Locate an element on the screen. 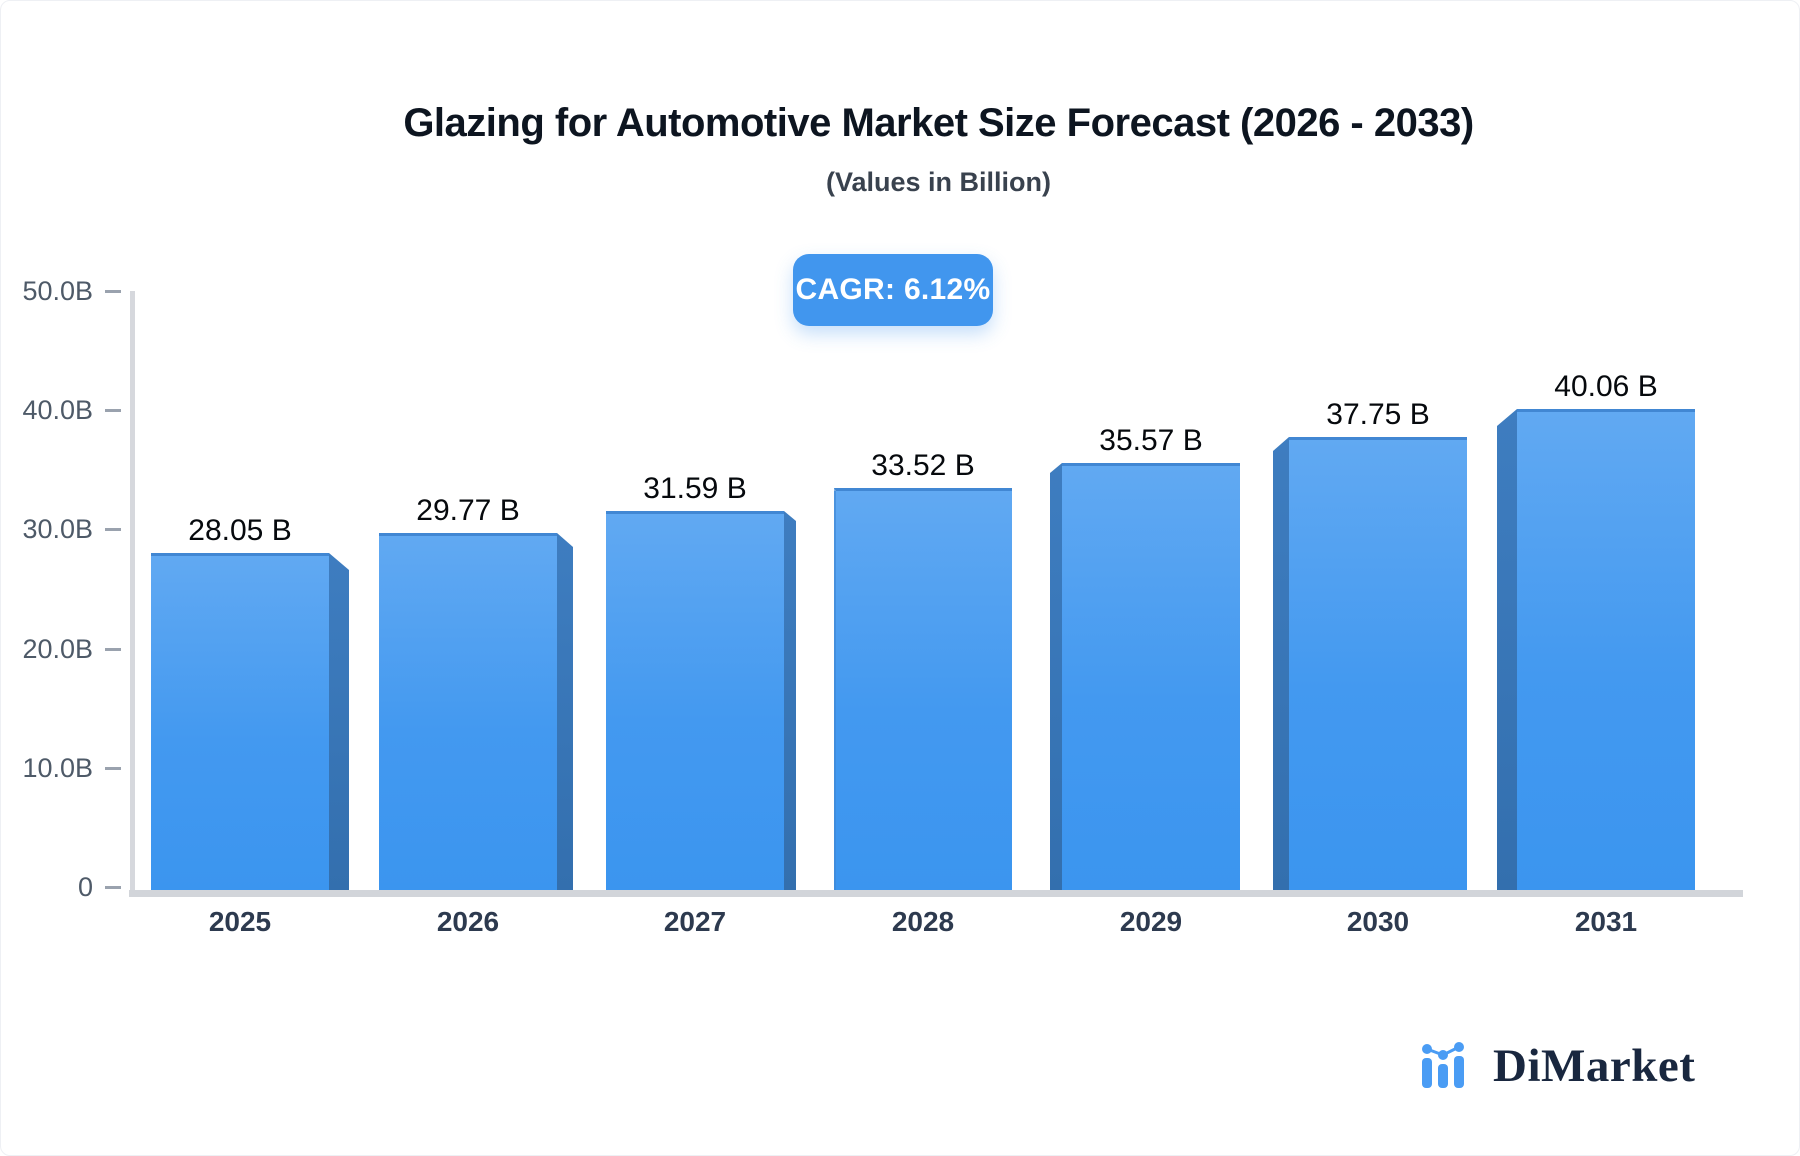 This screenshot has width=1800, height=1156. bar-2029 is located at coordinates (1151, 676).